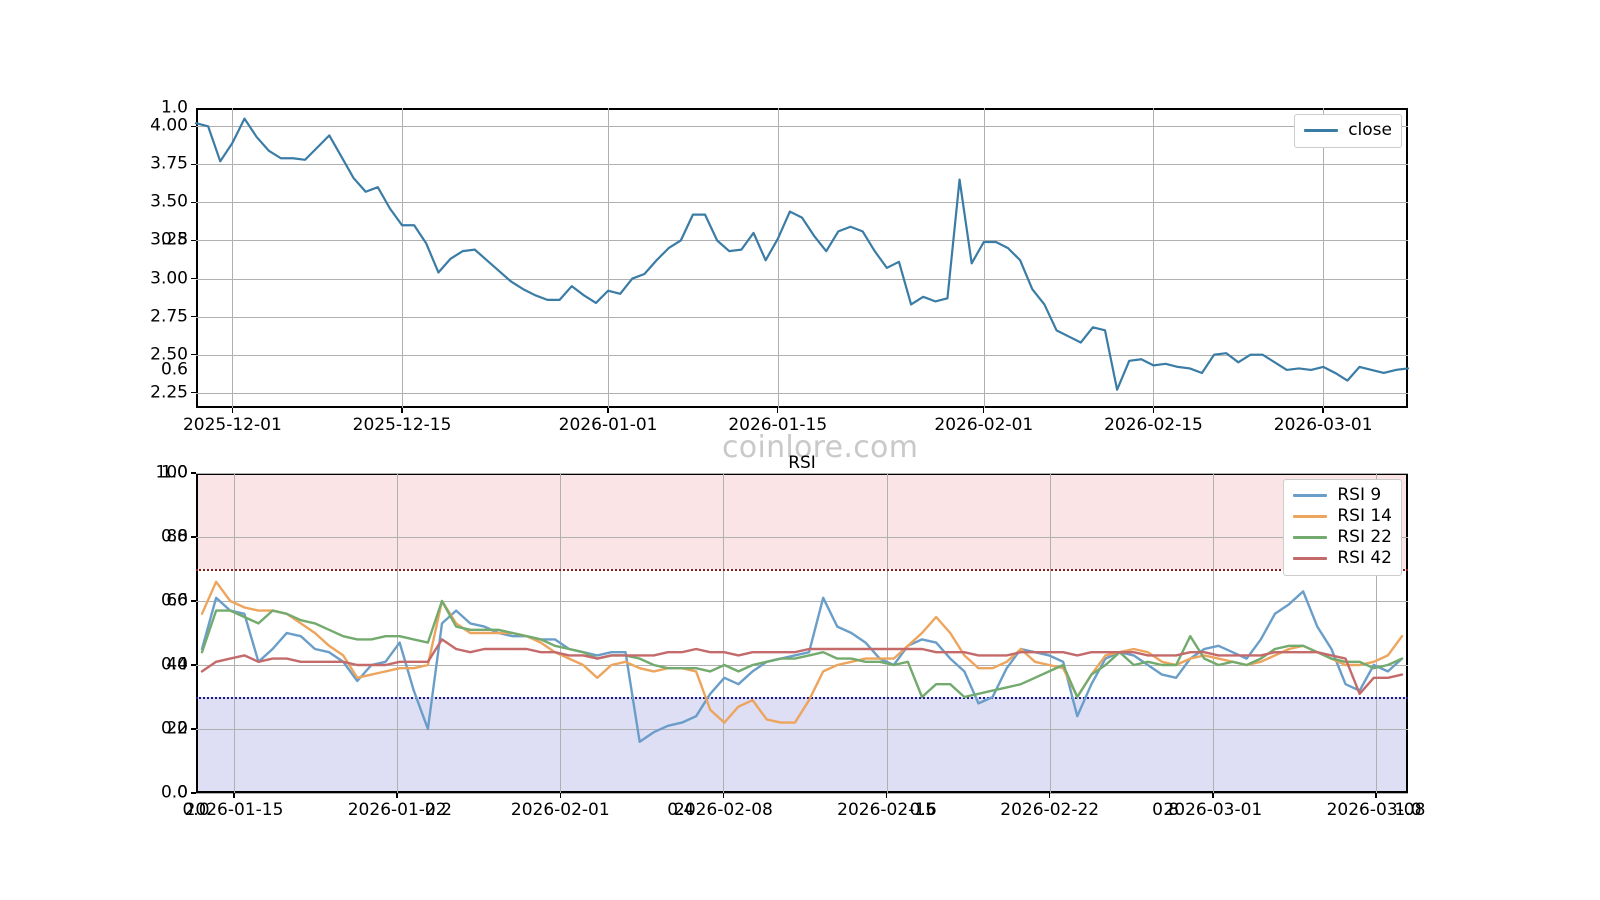 This screenshot has width=1600, height=900. I want to click on x-tick-label: 2025-12-01, so click(232, 425).